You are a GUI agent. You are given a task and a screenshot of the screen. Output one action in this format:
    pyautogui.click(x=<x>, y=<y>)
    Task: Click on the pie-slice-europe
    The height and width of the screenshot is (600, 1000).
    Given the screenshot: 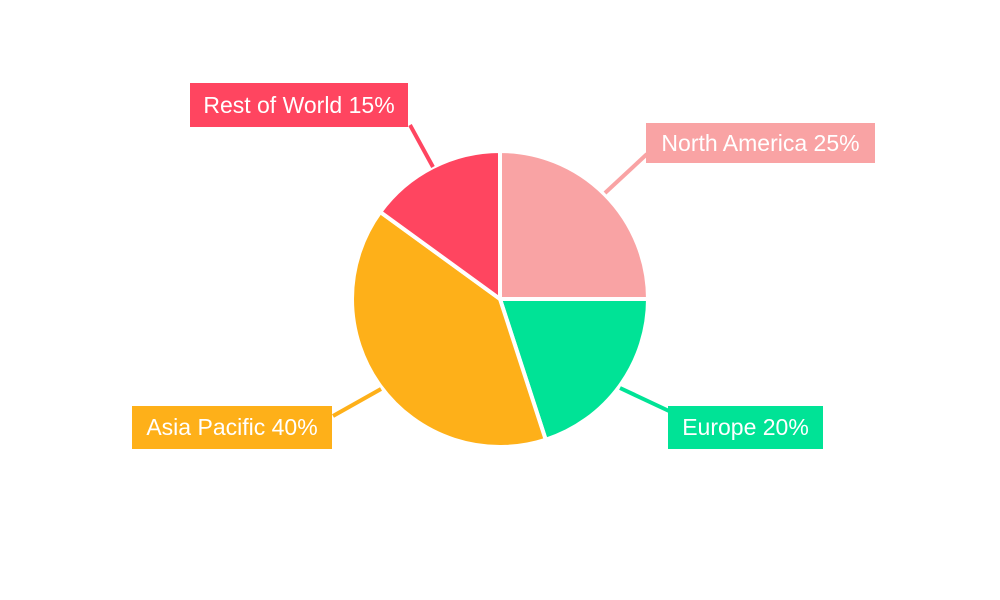 What is the action you would take?
    pyautogui.click(x=574, y=370)
    